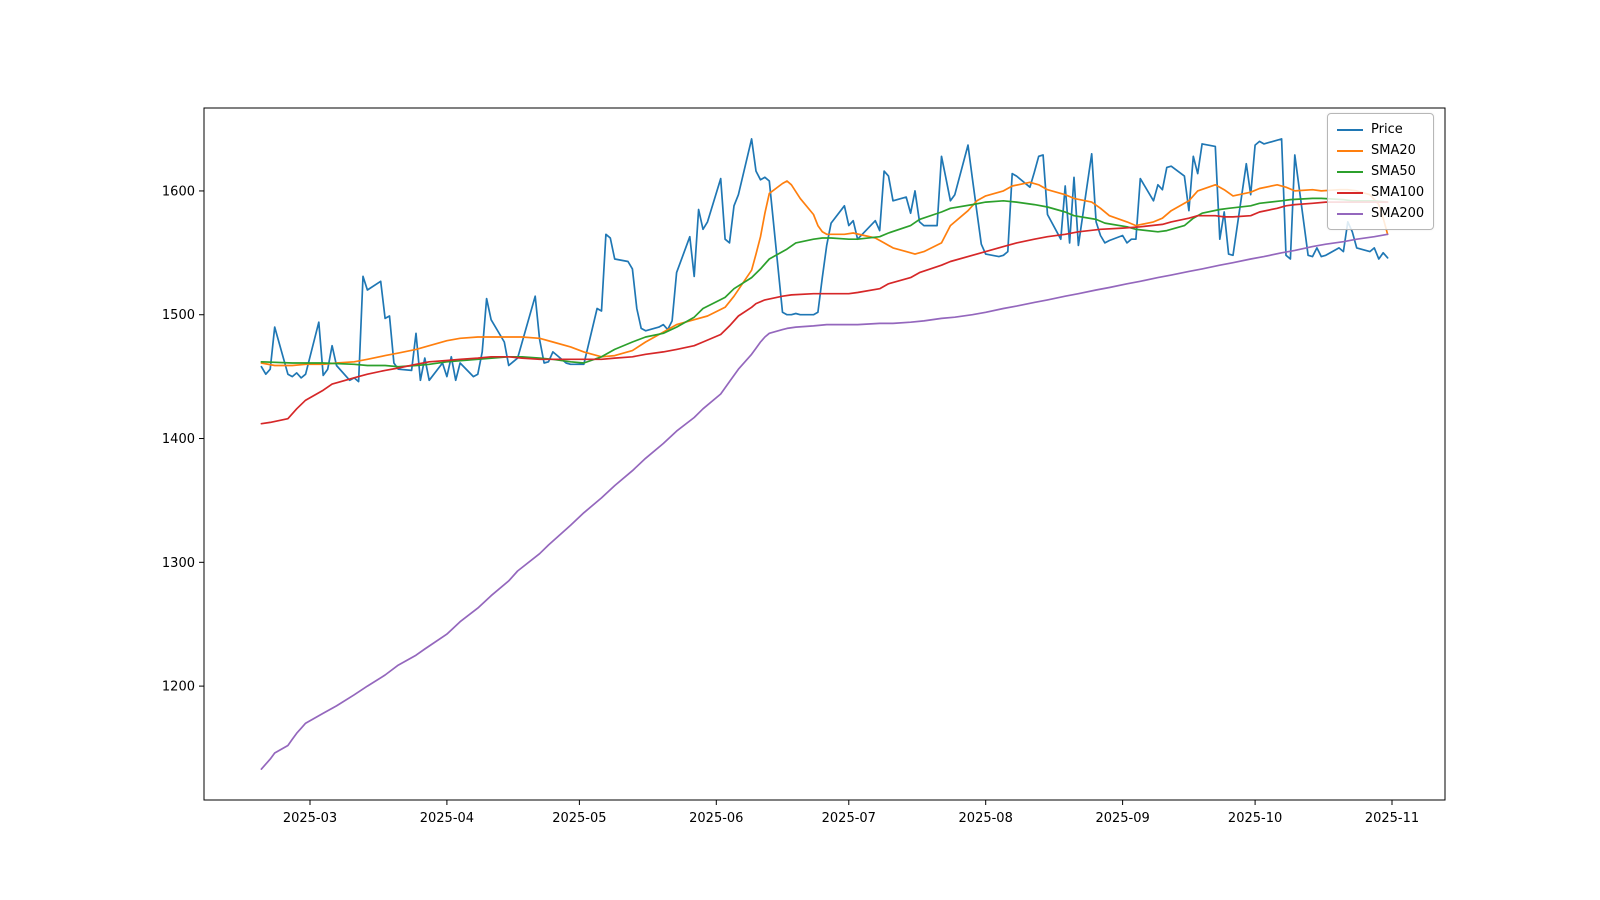  What do you see at coordinates (1350, 213) in the screenshot?
I see `legend-line-sma200-icon` at bounding box center [1350, 213].